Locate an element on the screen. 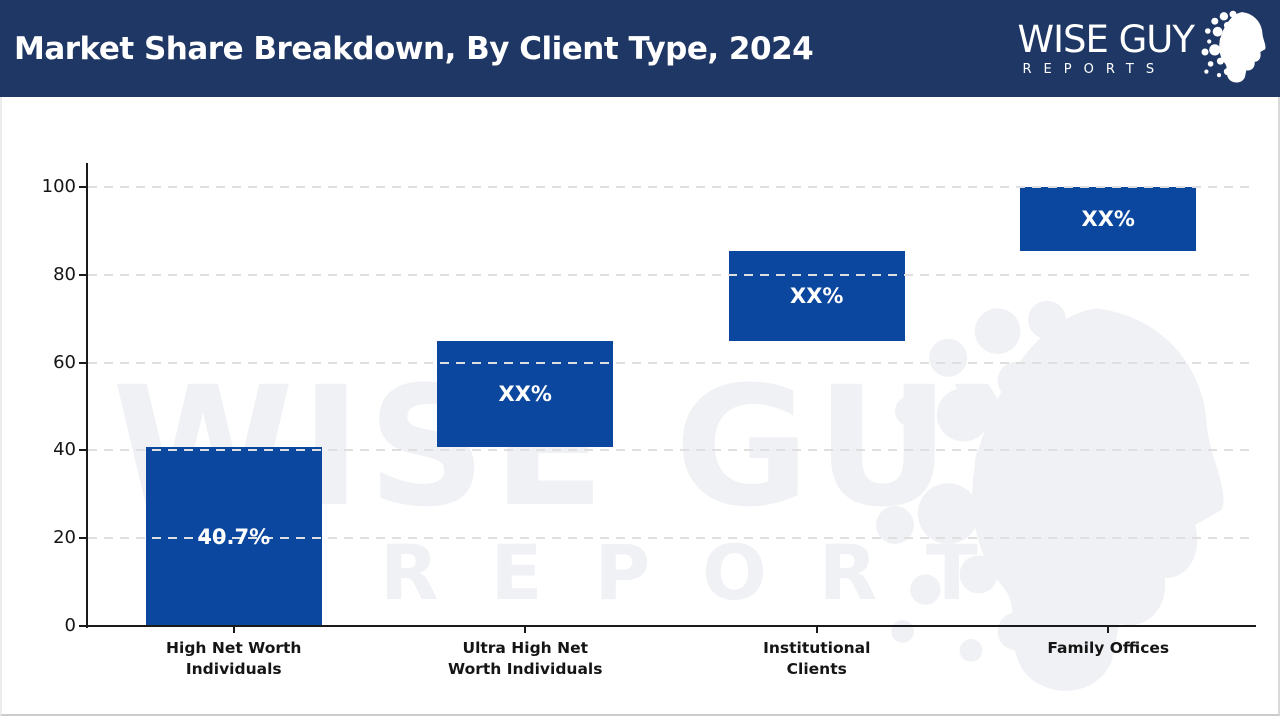 This screenshot has width=1280, height=720. brand-head-icon is located at coordinates (1233, 48).